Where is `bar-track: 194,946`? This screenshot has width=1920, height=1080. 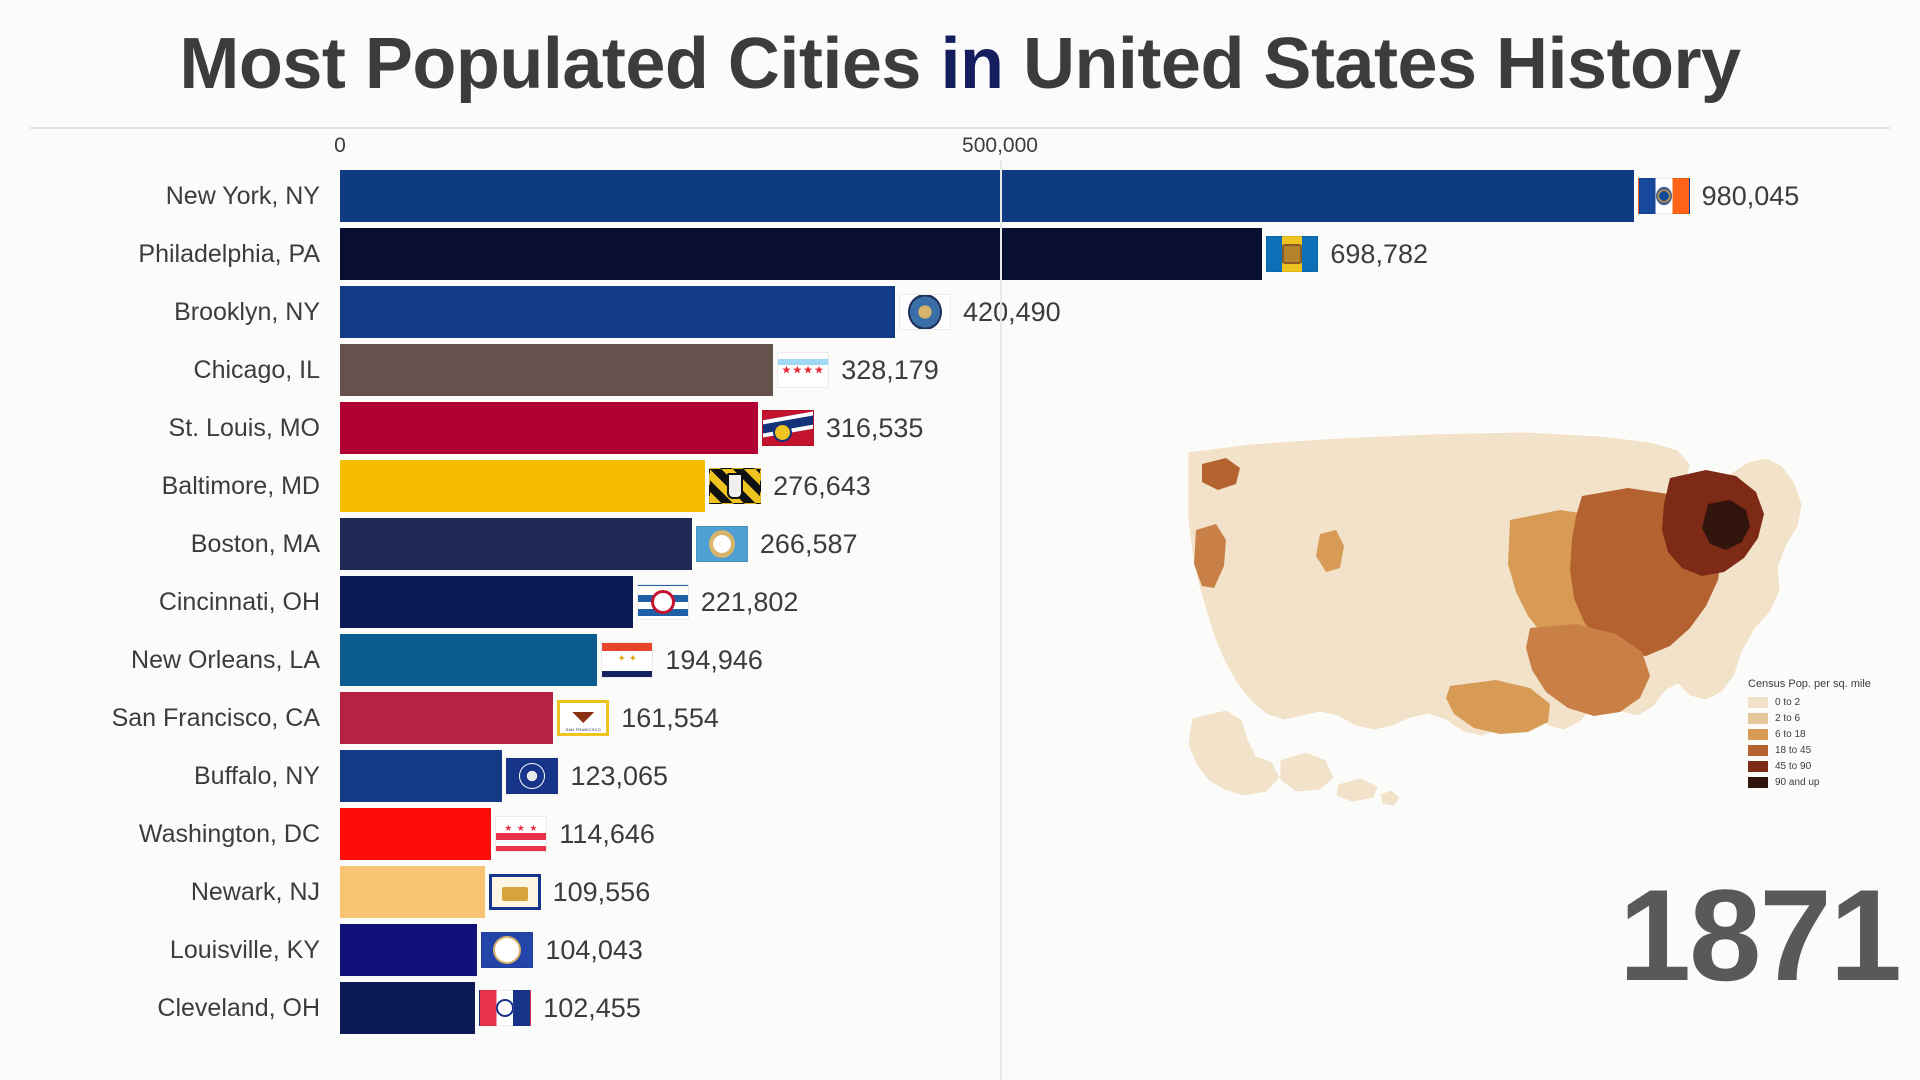 bar-track: 194,946 is located at coordinates (551, 660).